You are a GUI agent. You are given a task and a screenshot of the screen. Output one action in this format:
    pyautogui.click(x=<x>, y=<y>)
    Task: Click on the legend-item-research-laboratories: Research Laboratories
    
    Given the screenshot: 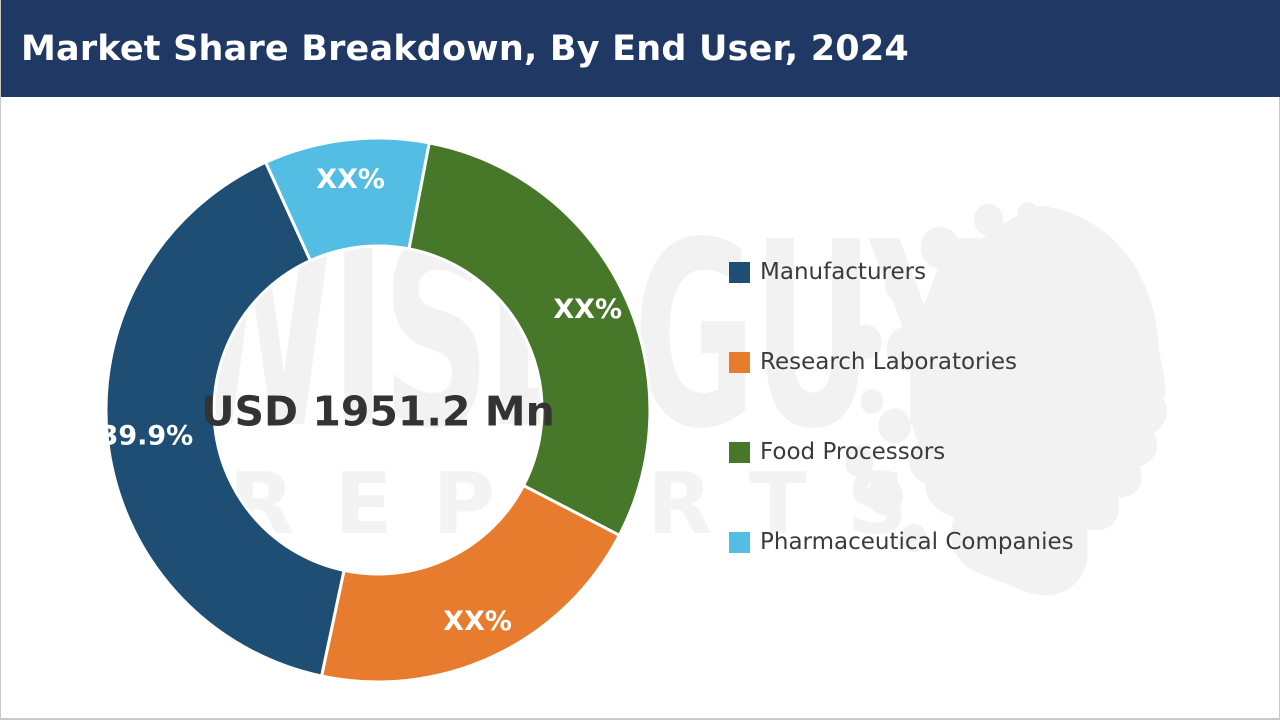 What is the action you would take?
    pyautogui.click(x=901, y=362)
    